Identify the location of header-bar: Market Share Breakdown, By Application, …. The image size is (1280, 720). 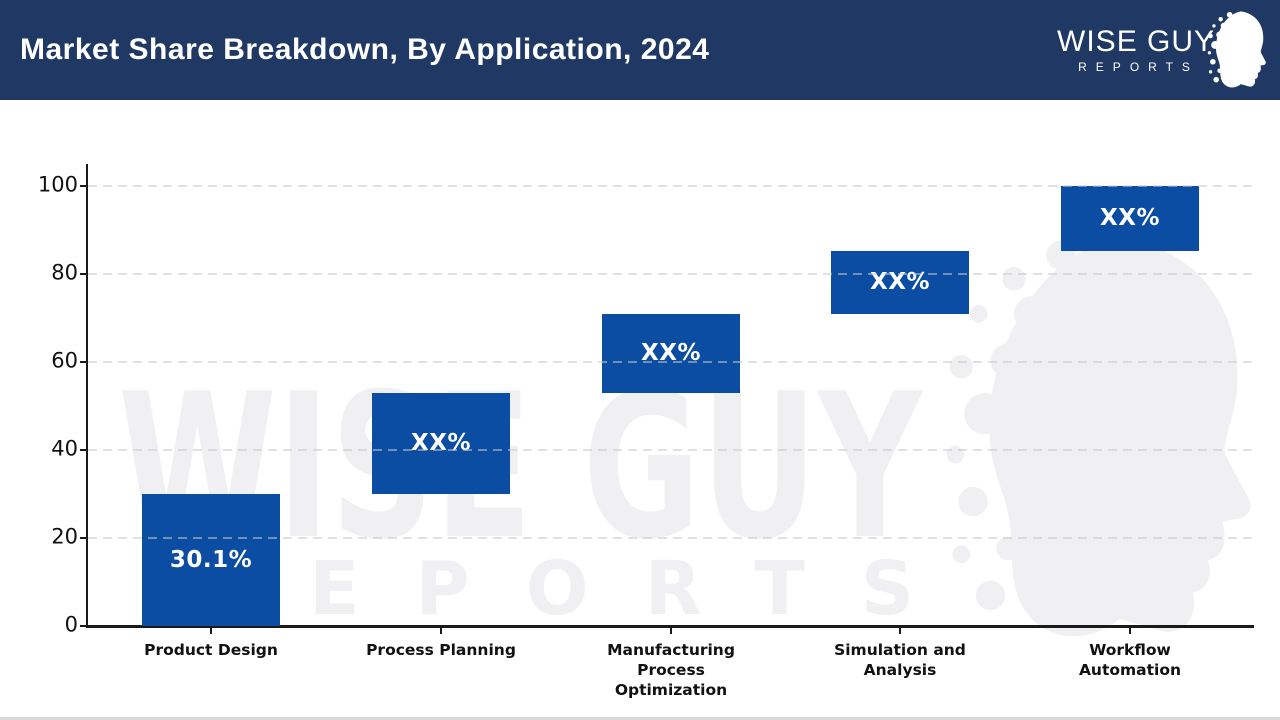
(640, 50).